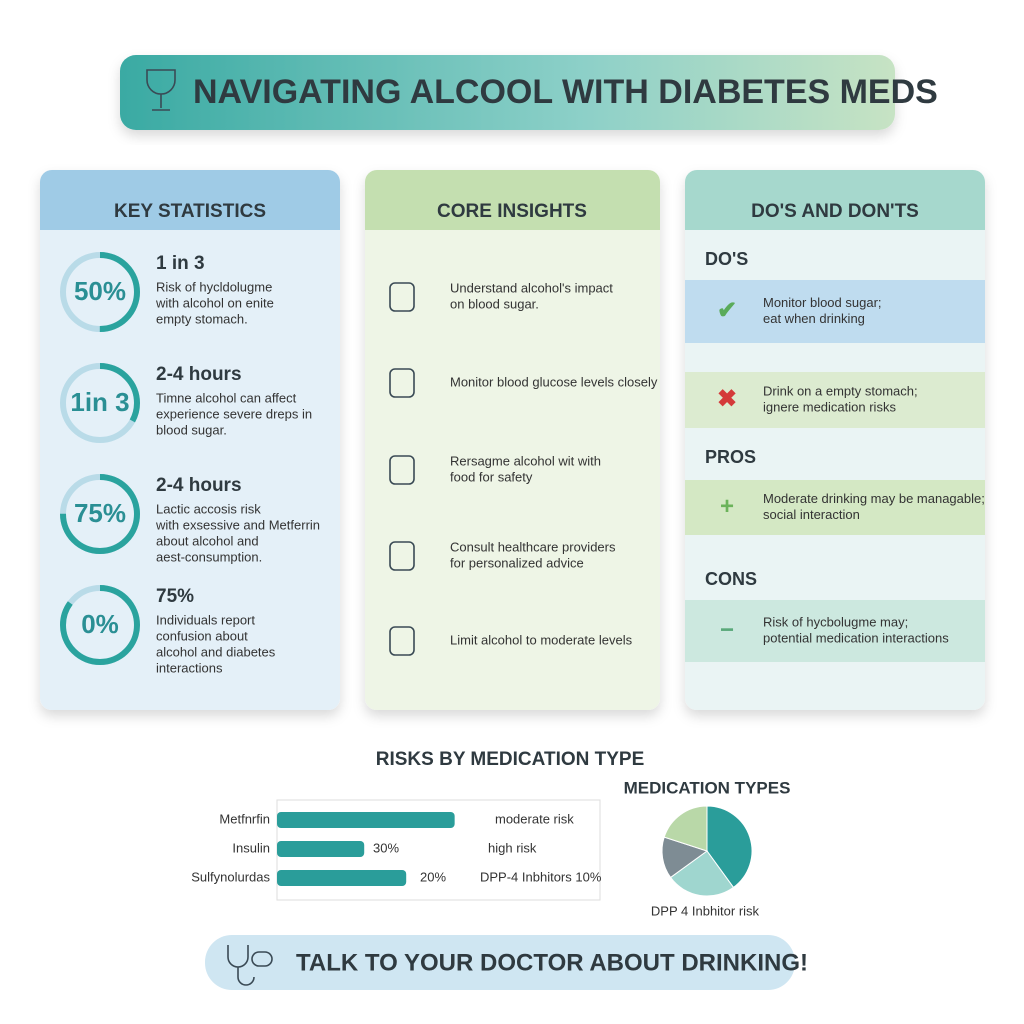 The image size is (1024, 1024). Describe the element at coordinates (494, 303) in the screenshot. I see `insight-text: on blood sugar.` at that location.